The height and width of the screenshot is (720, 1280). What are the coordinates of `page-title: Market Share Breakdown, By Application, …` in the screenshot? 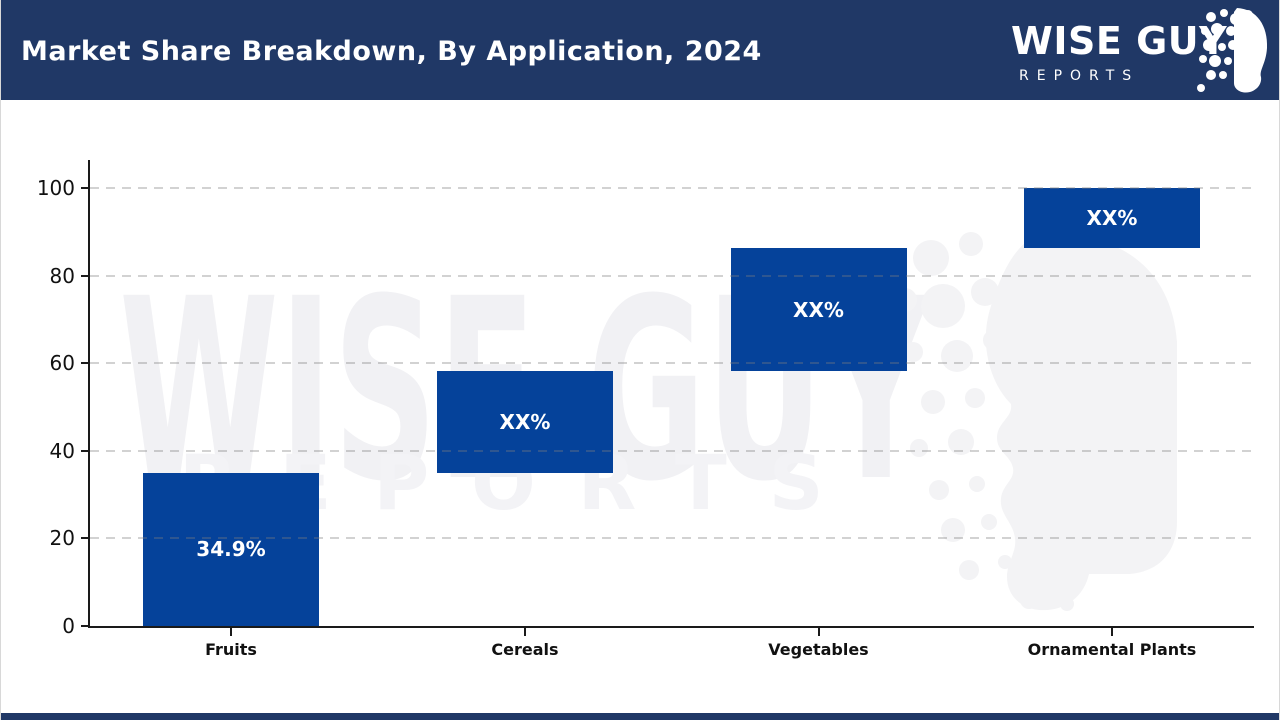 It's located at (391, 51).